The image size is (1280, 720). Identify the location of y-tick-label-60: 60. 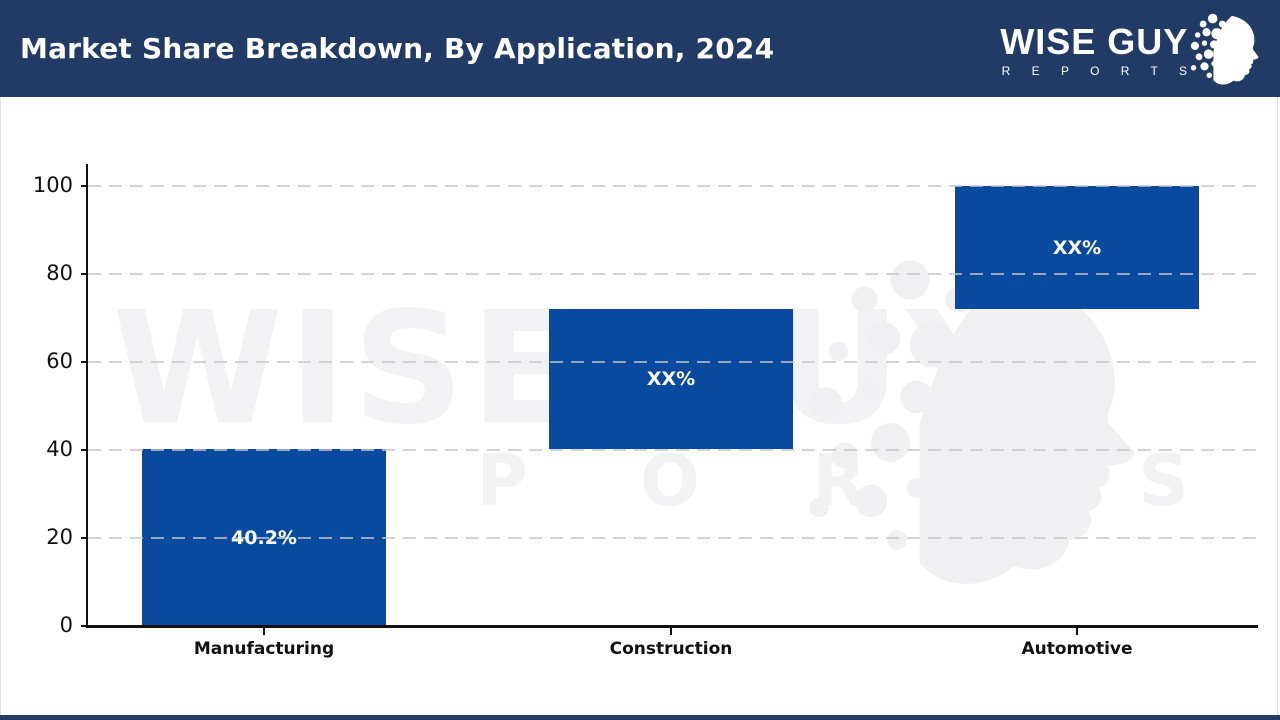
(59, 361).